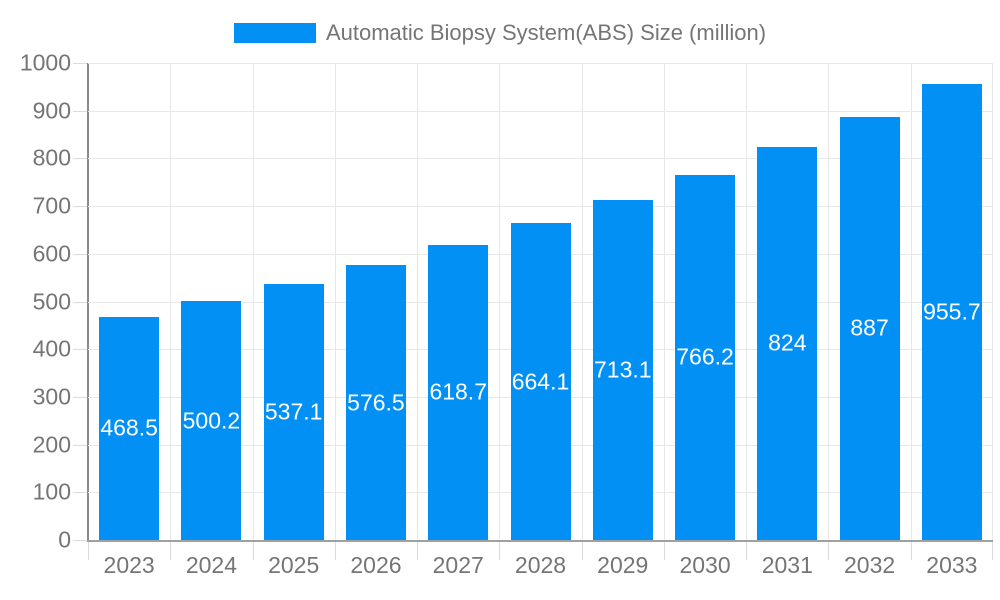 This screenshot has width=1000, height=600. Describe the element at coordinates (540, 565) in the screenshot. I see `x-axis-label: 2028` at that location.